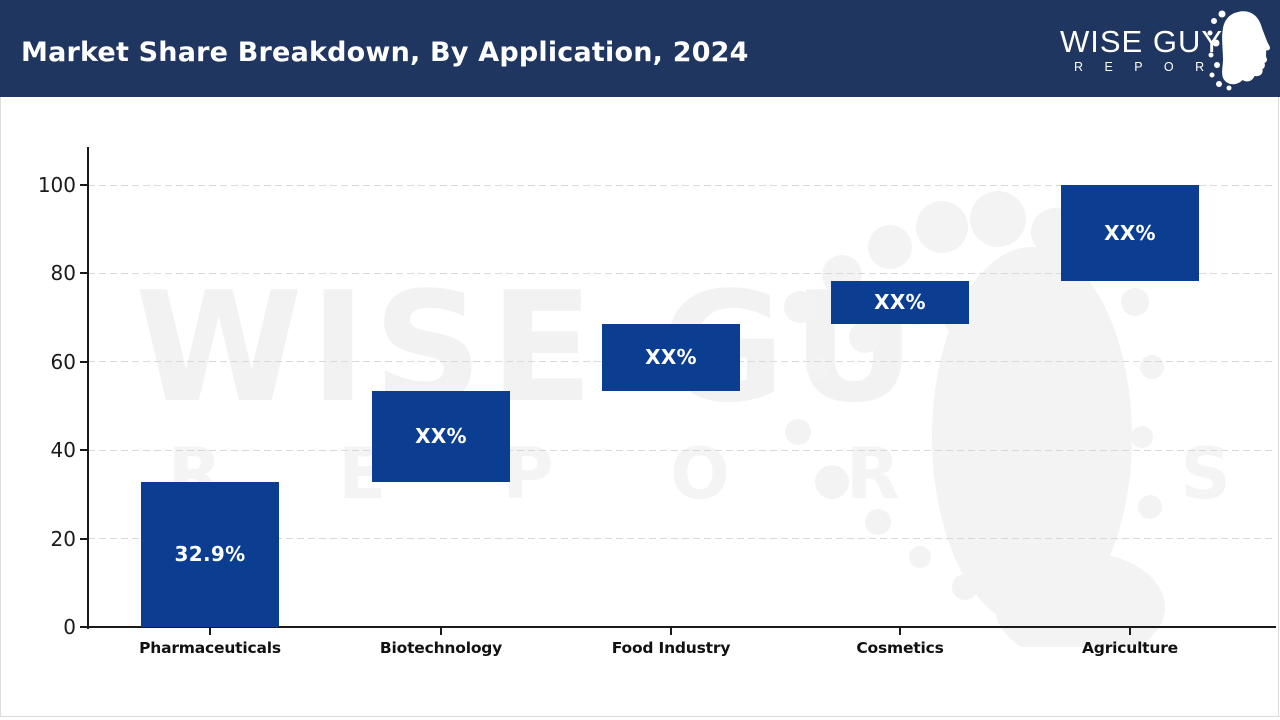 The width and height of the screenshot is (1280, 720). I want to click on wiseguy-logo: WISE GUY R E P O R T S, so click(1147, 49).